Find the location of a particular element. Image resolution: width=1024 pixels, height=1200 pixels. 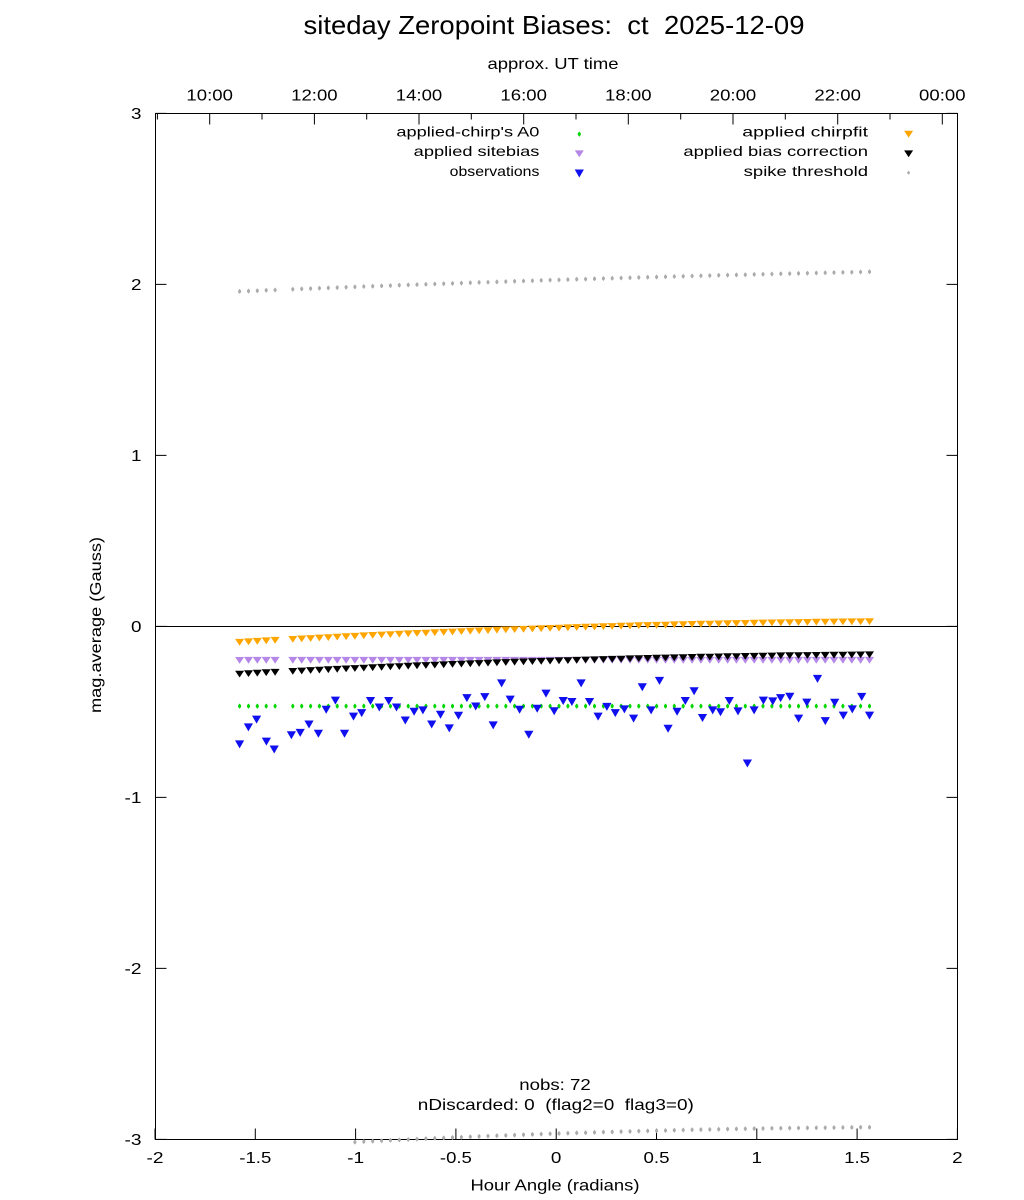

svg-text: 22:00 is located at coordinates (837, 96).